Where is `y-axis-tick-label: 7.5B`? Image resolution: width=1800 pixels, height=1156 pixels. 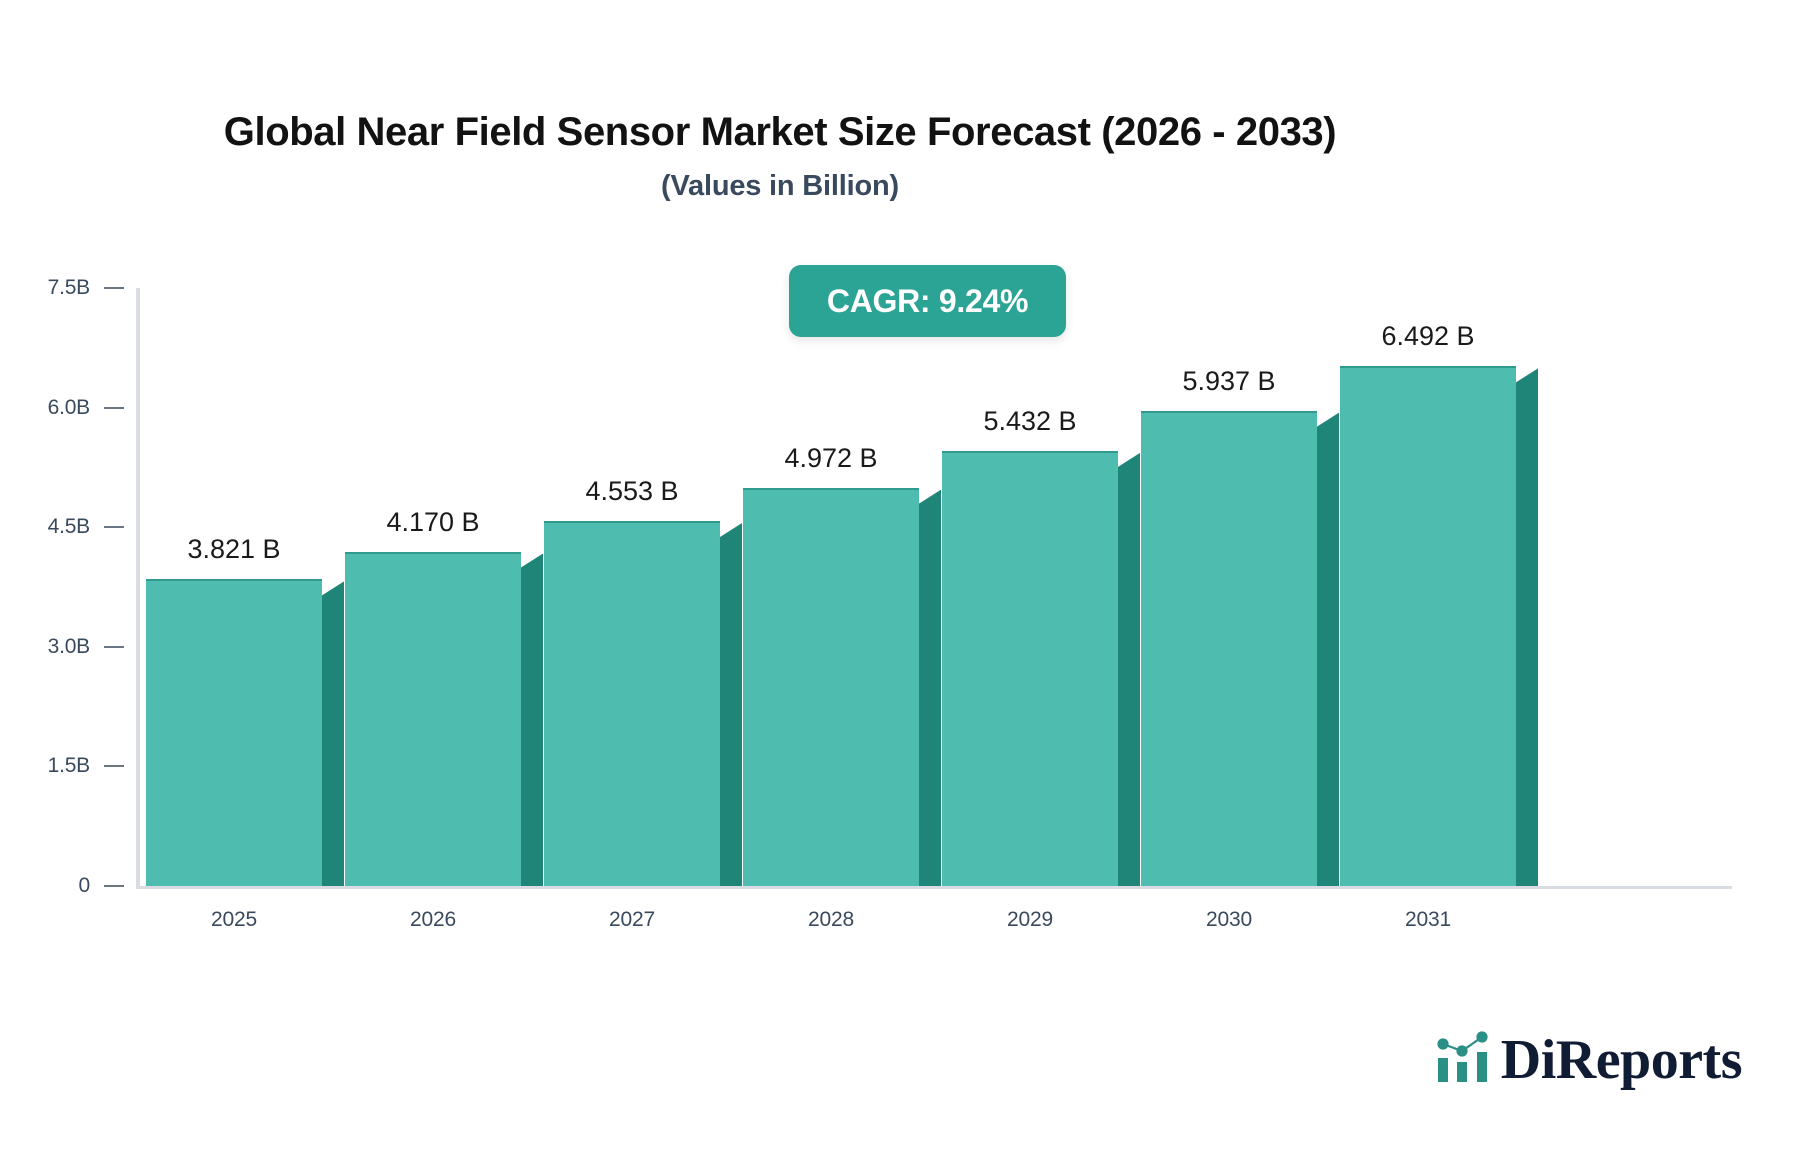 y-axis-tick-label: 7.5B is located at coordinates (69, 287).